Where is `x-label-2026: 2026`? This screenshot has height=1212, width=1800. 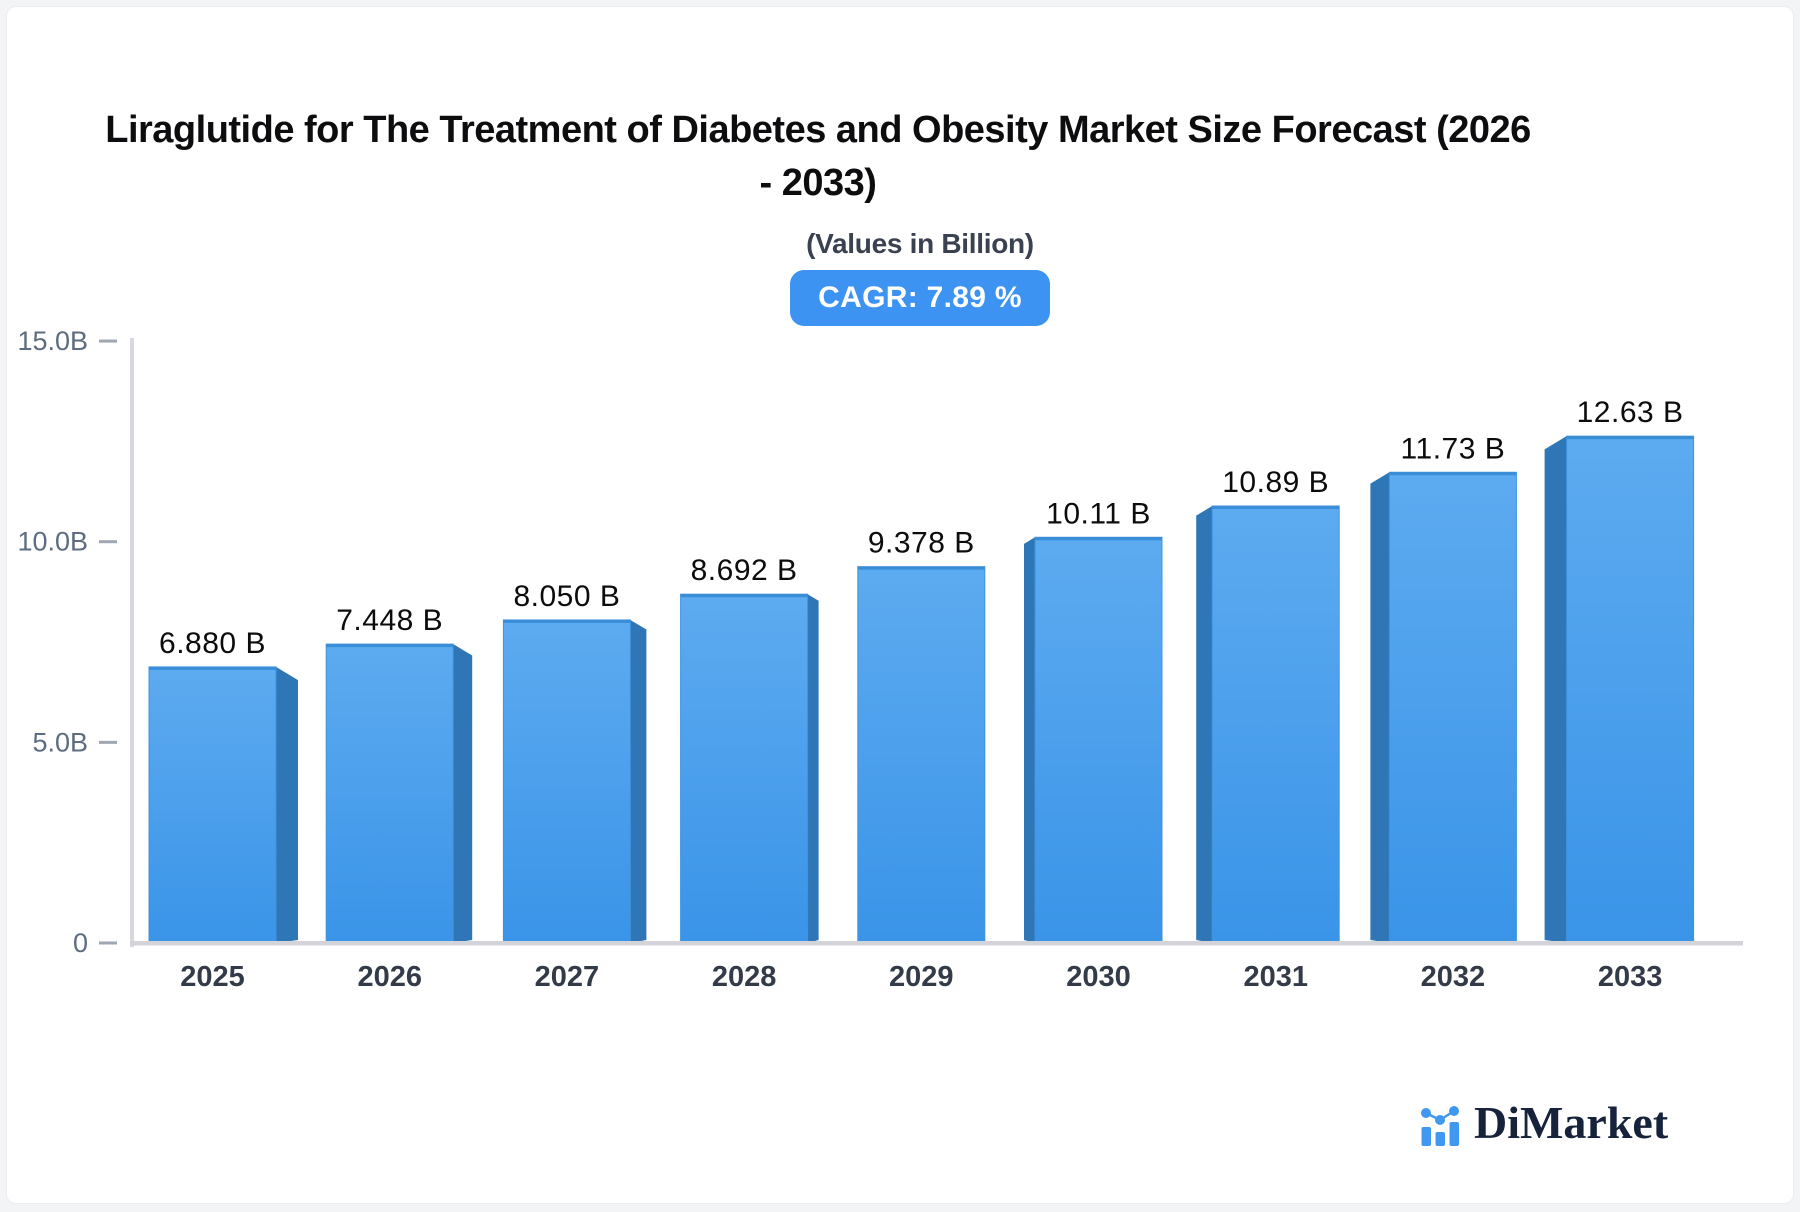 x-label-2026: 2026 is located at coordinates (389, 977).